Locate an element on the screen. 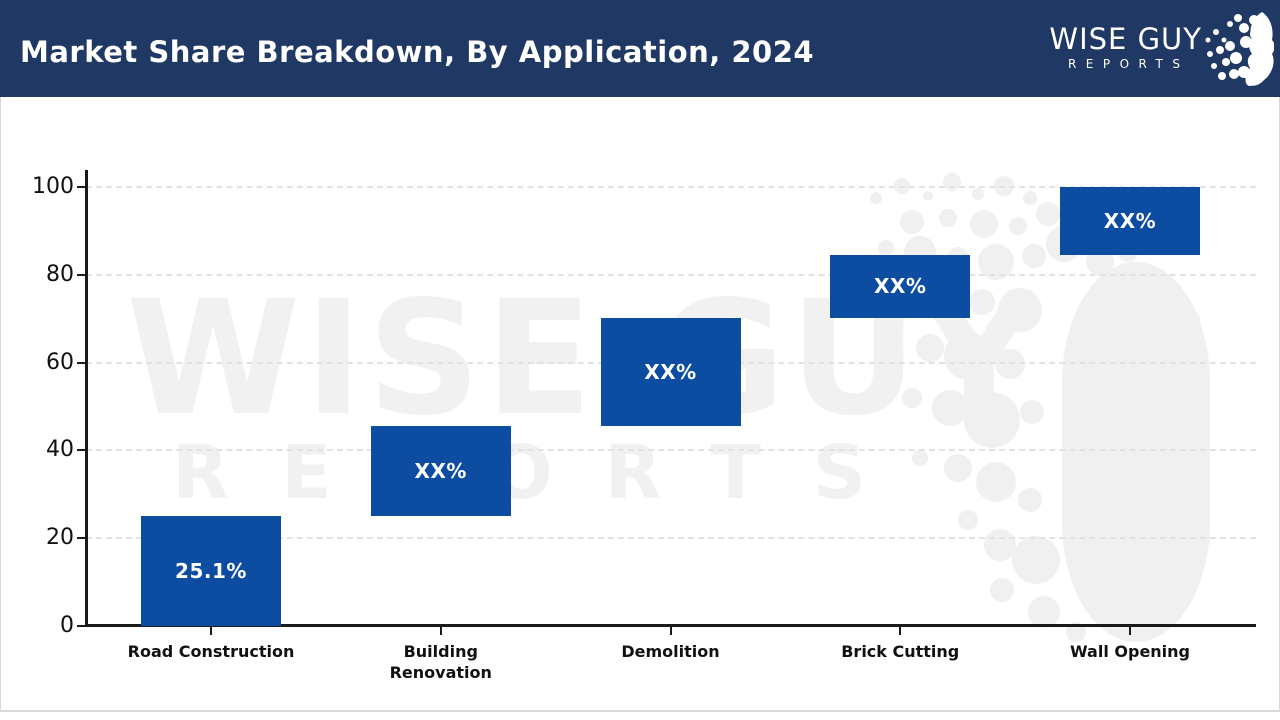  x-axis-category-line: Building is located at coordinates (440, 651).